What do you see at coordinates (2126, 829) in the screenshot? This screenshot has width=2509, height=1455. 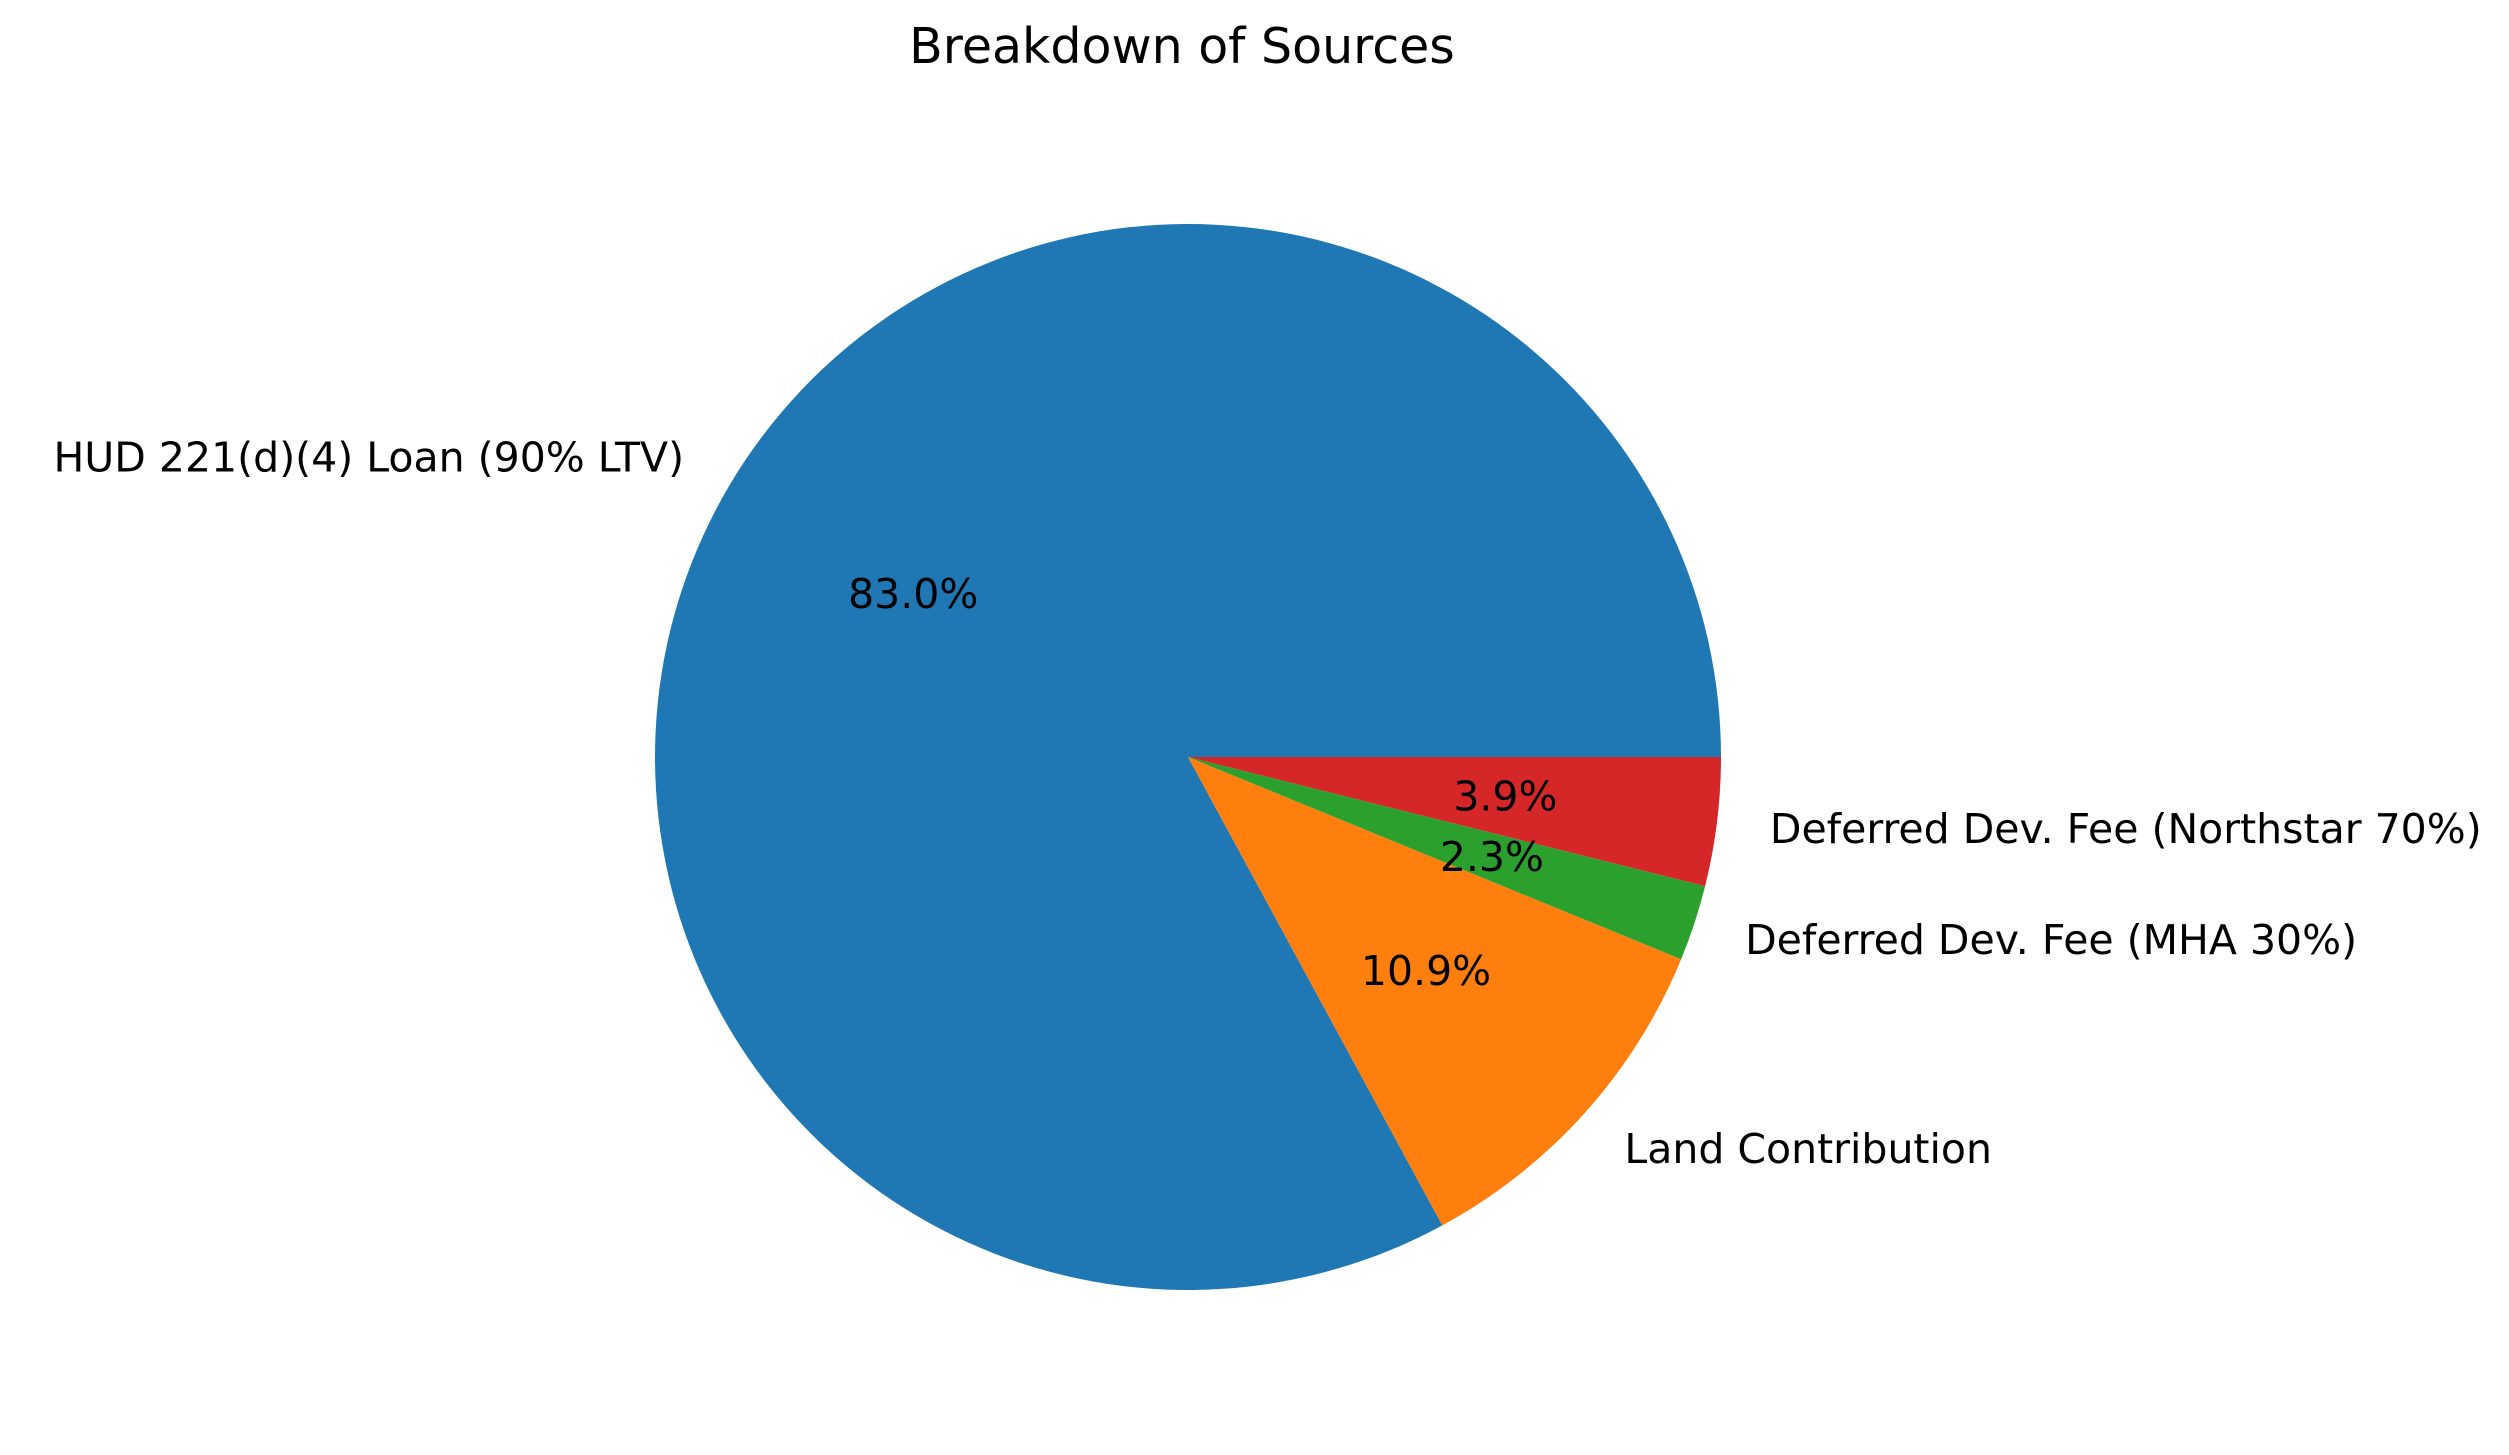 I see `slice-label-3: Deferred Dev. Fee (Northstar 70%)` at bounding box center [2126, 829].